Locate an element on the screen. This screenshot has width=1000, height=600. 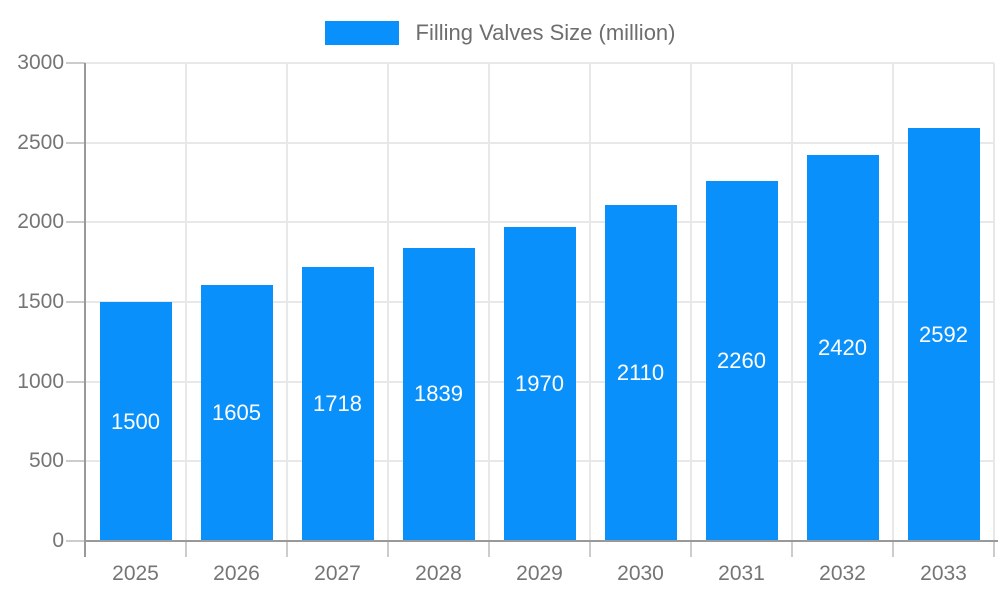
x-axis-tick-label: 2025 is located at coordinates (135, 573).